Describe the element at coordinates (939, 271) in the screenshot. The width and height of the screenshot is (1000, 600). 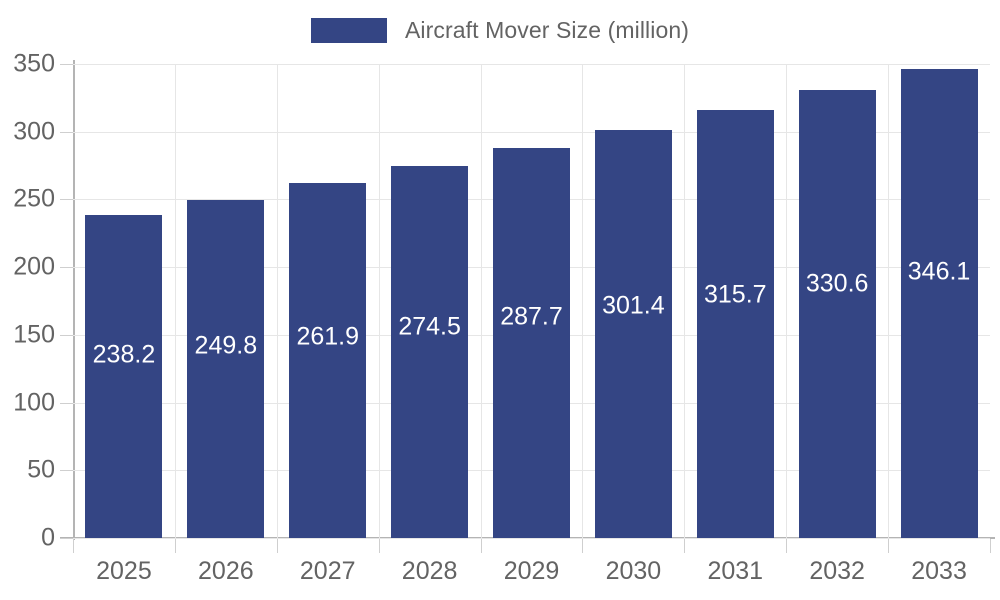
I see `bar-value-label: 346.1` at that location.